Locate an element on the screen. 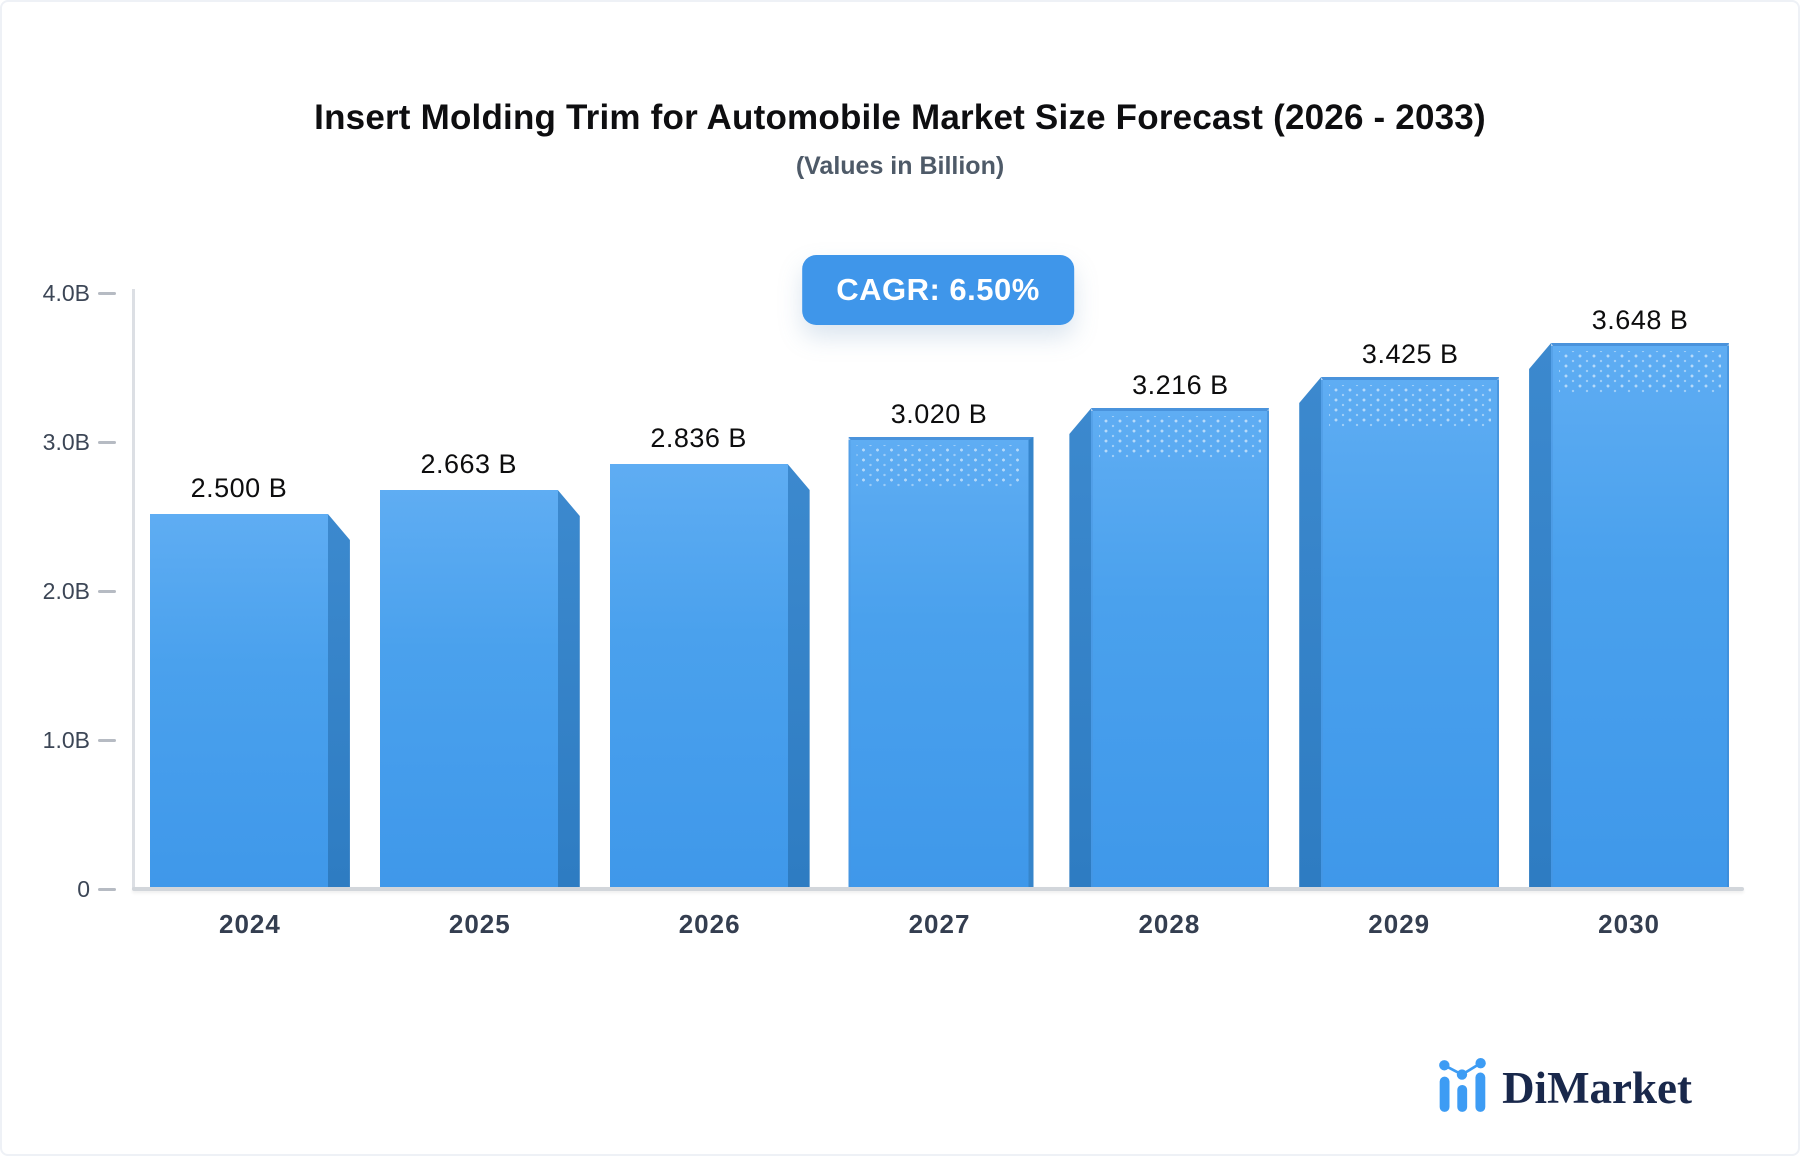 This screenshot has width=1800, height=1156. cagr-badge: CAGR: 6.50% is located at coordinates (938, 290).